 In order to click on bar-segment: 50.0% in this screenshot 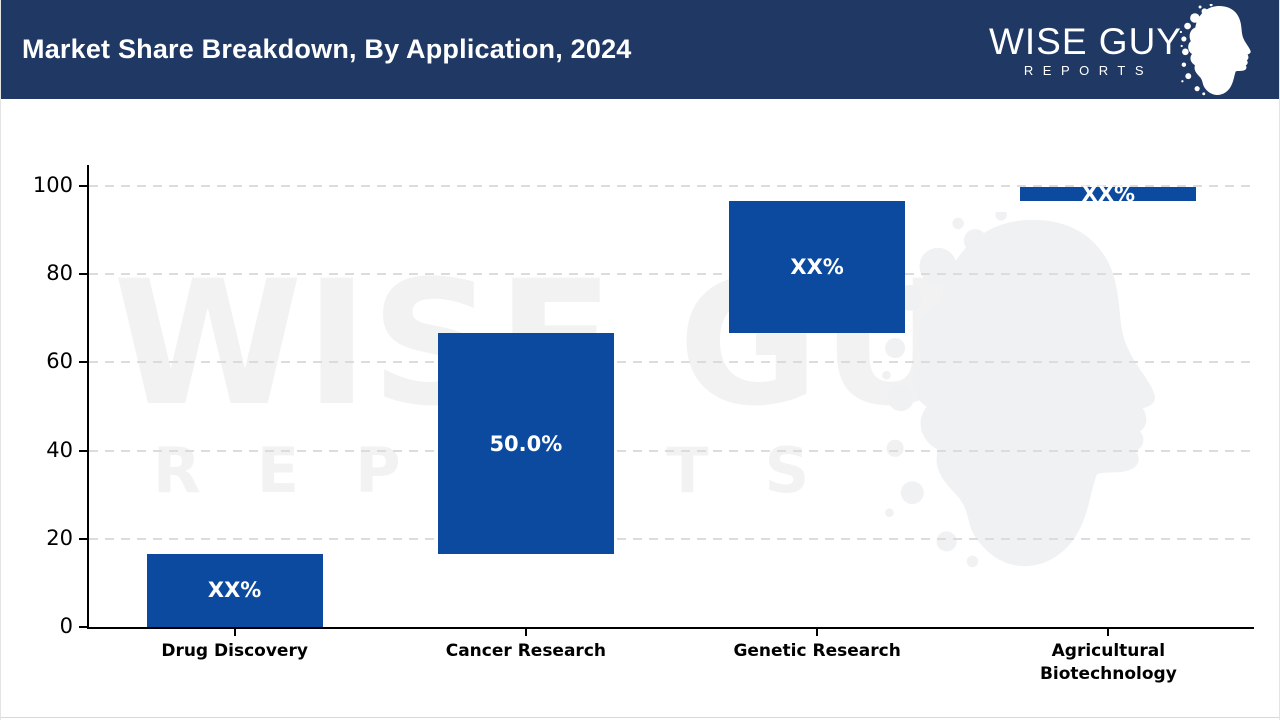, I will do `click(525, 443)`.